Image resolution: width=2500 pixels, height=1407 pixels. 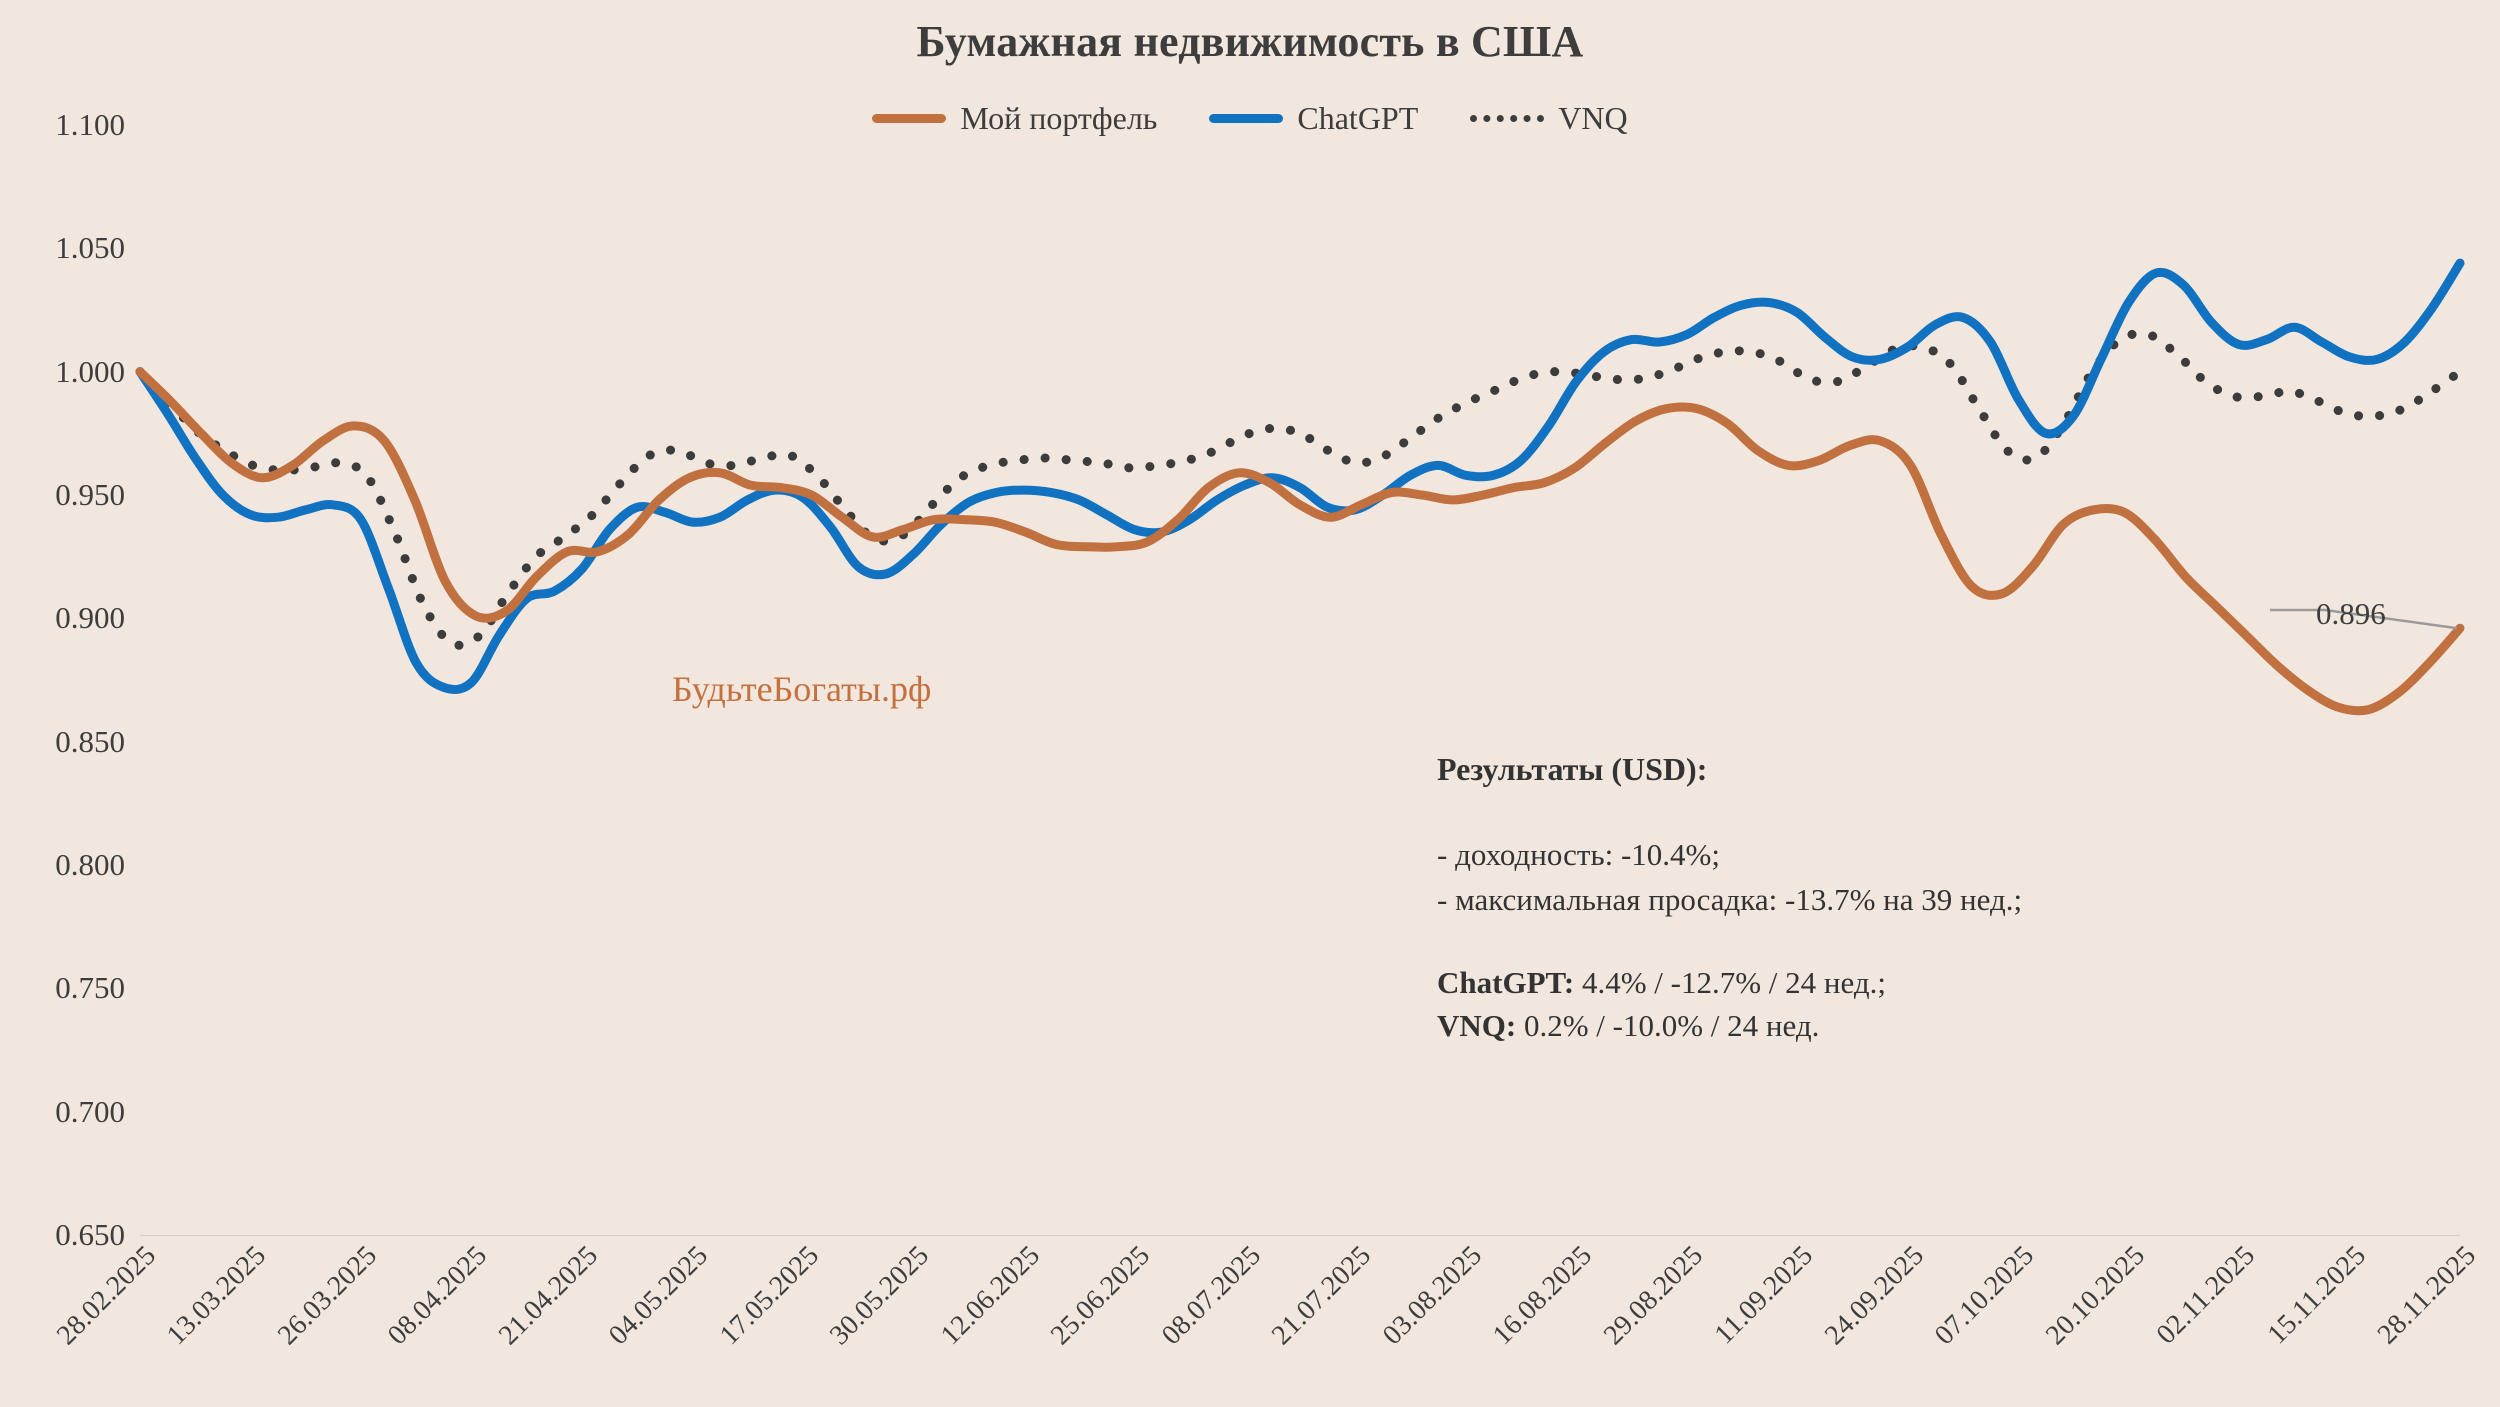 What do you see at coordinates (2095, 1296) in the screenshot?
I see `x-axis-tick: 20.10.2025` at bounding box center [2095, 1296].